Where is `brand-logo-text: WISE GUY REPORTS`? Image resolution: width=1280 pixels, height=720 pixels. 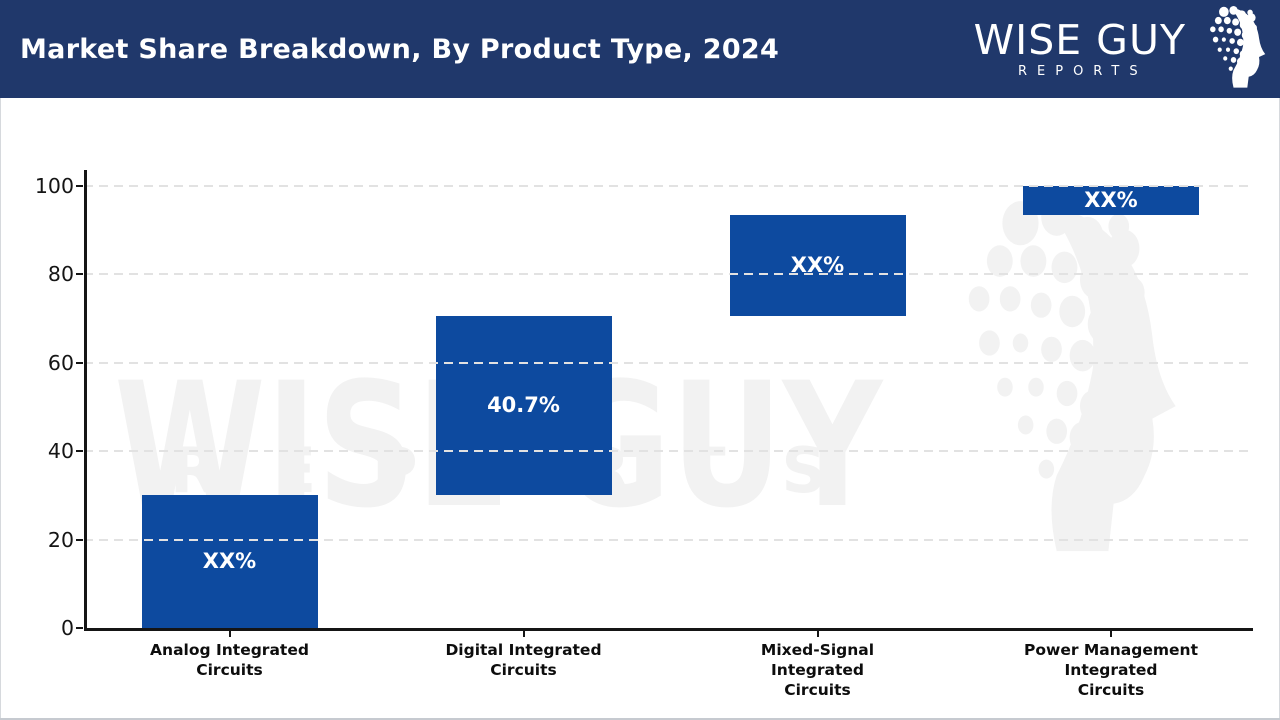
brand-logo-text: WISE GUY REPORTS is located at coordinates (1079, 47).